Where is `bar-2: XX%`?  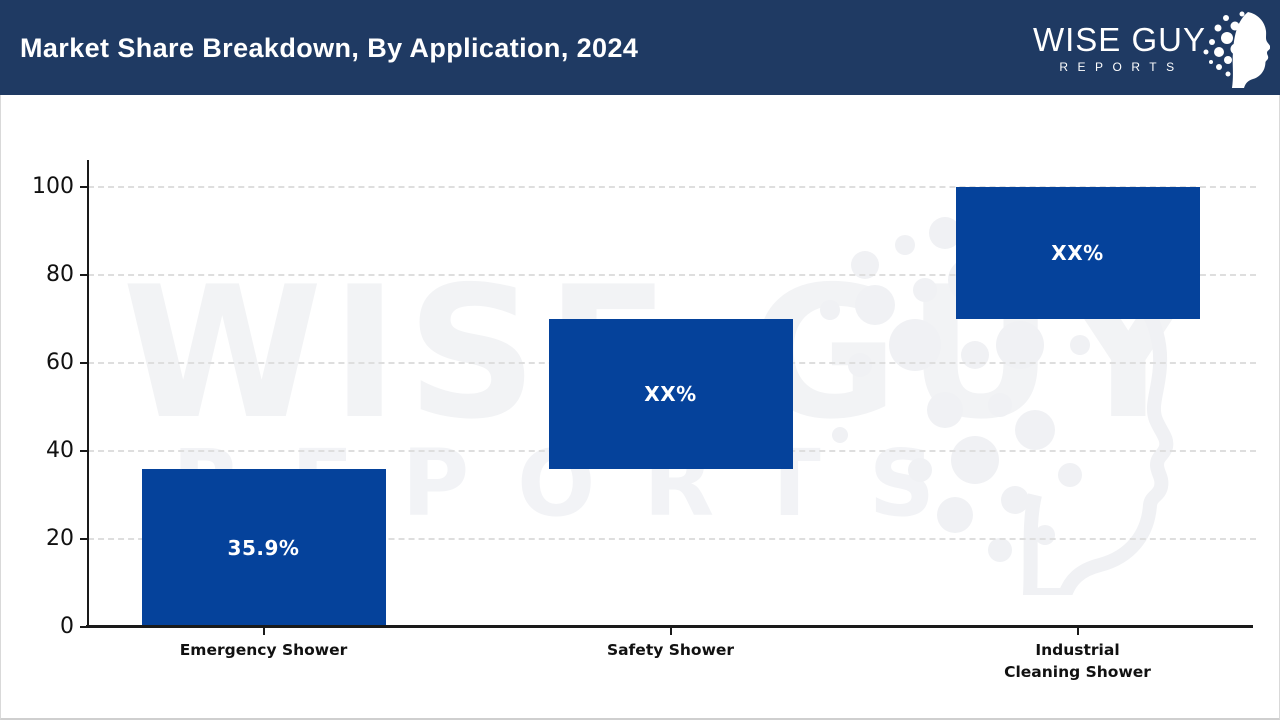 bar-2: XX% is located at coordinates (670, 394).